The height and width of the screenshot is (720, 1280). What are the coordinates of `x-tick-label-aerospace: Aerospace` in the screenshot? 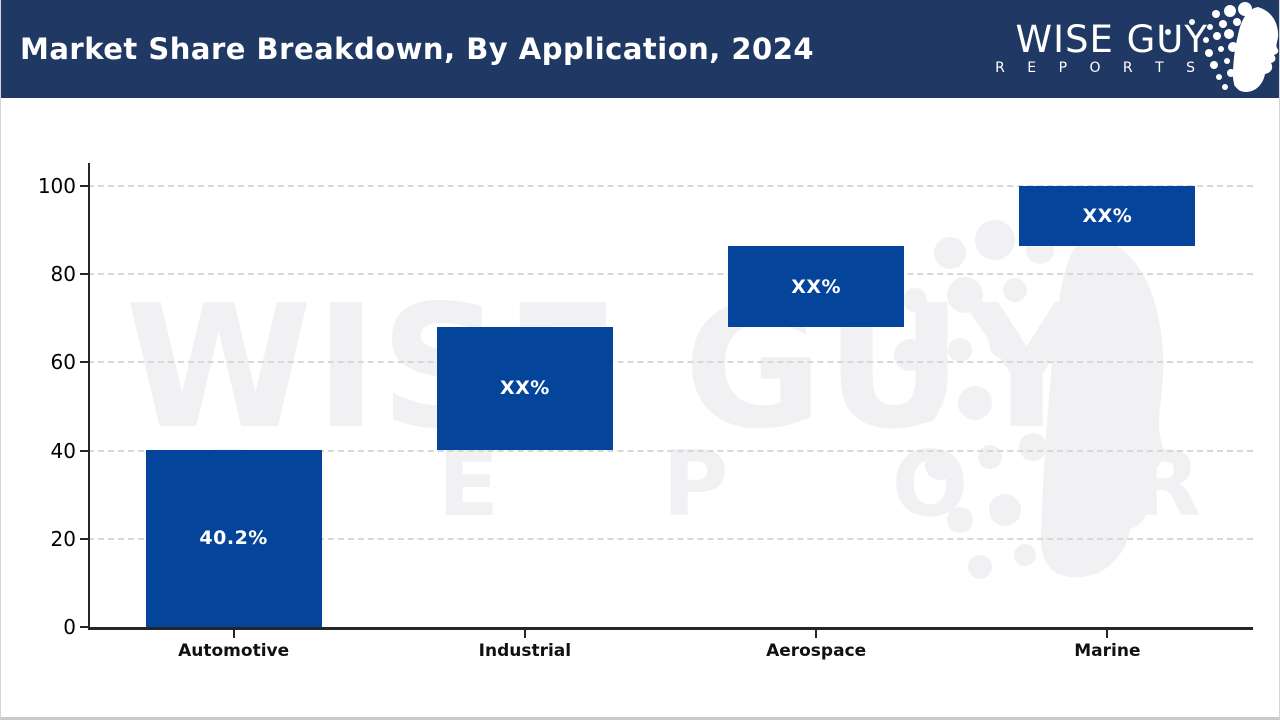 It's located at (816, 651).